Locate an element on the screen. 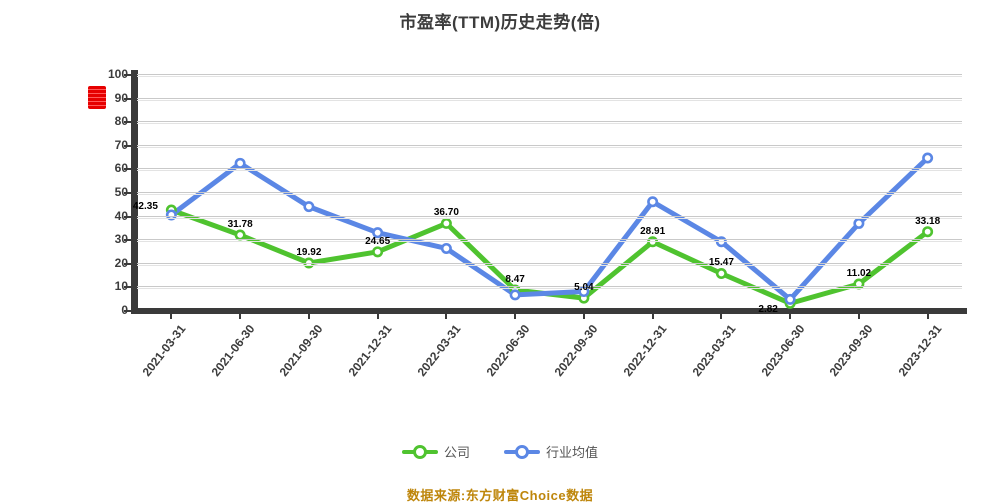  x-axis-label: 2023-03-31 is located at coordinates (714, 350).